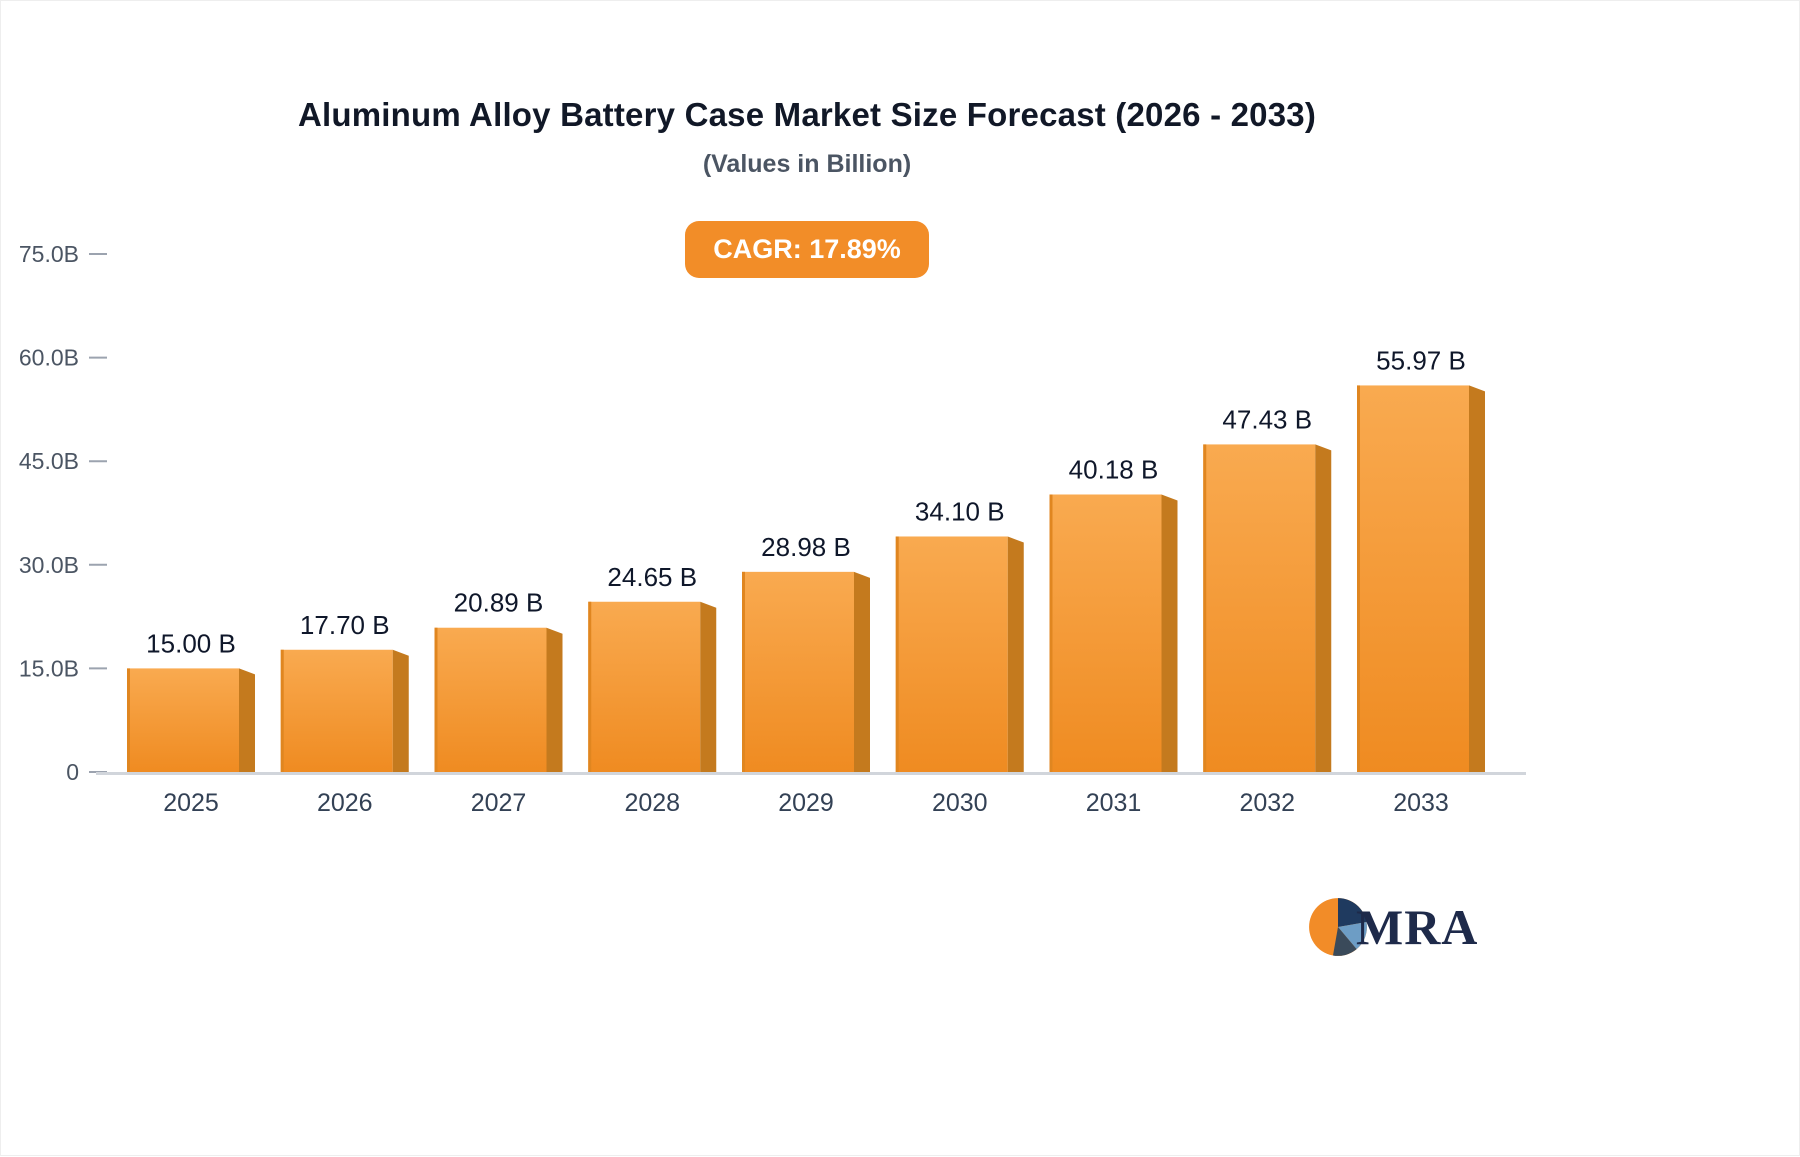 The image size is (1800, 1157). What do you see at coordinates (49, 668) in the screenshot?
I see `y-axis-tick-label: 15.0B` at bounding box center [49, 668].